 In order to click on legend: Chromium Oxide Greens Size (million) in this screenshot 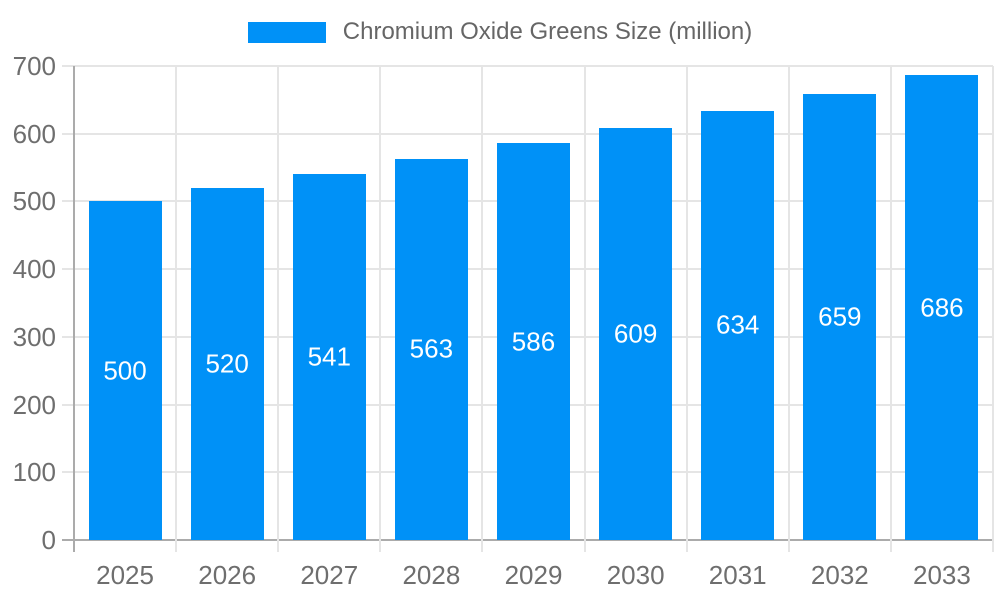, I will do `click(500, 32)`.